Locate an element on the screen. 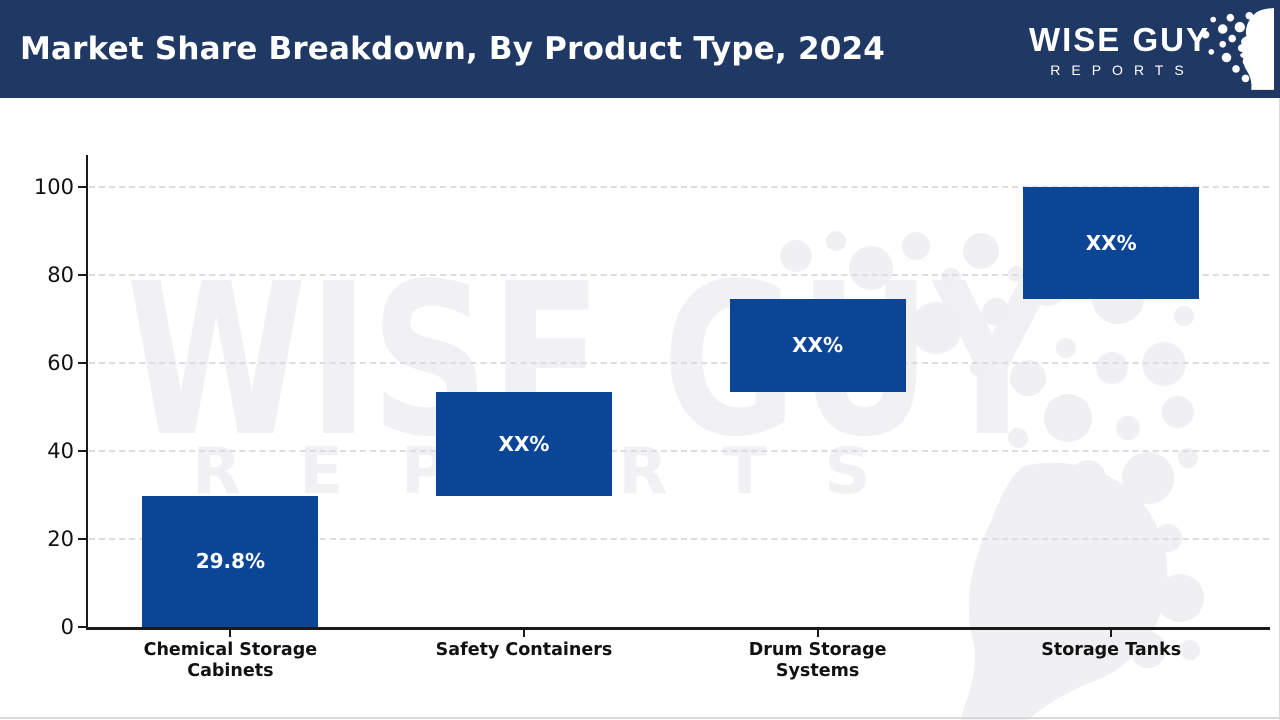 This screenshot has height=720, width=1280. y-tick-label: 20 is located at coordinates (60, 539).